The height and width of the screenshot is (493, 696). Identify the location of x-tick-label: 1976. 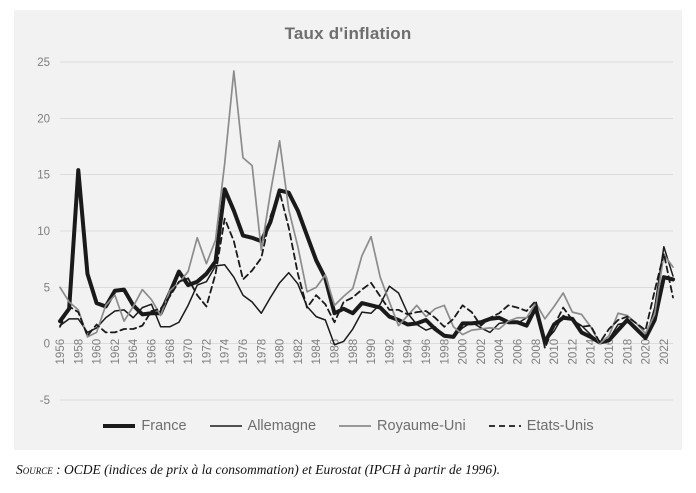
(244, 352).